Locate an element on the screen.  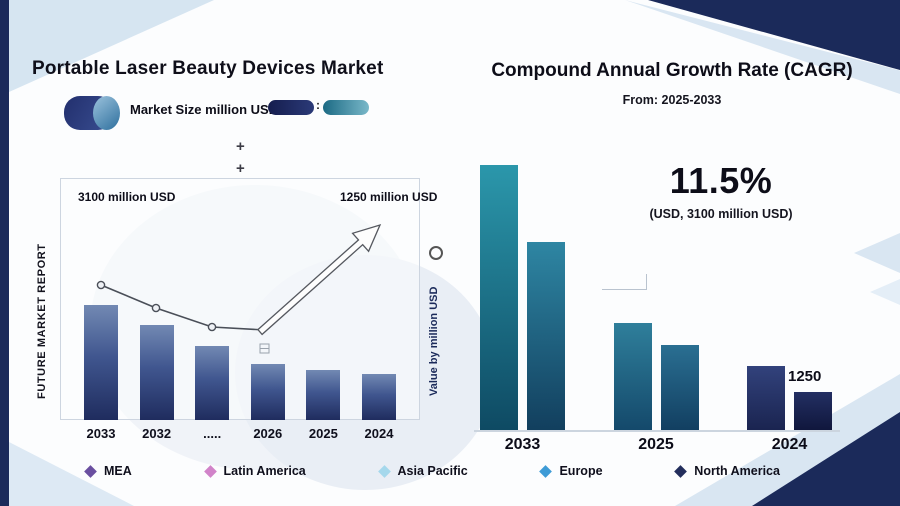
legend-label: Europe is located at coordinates (581, 471).